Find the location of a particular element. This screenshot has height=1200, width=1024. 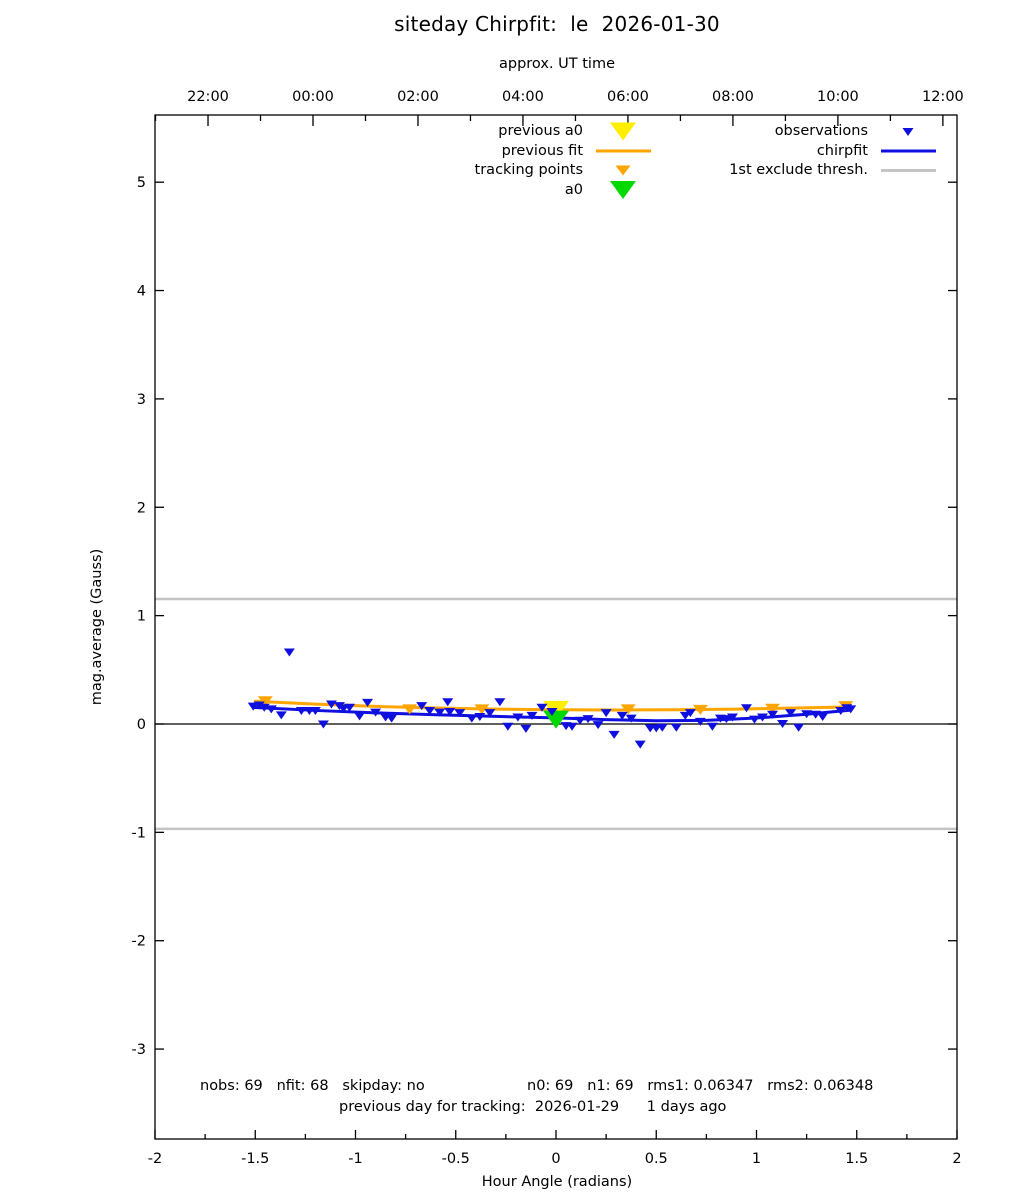

x-tick-label: 0 is located at coordinates (555, 1159).